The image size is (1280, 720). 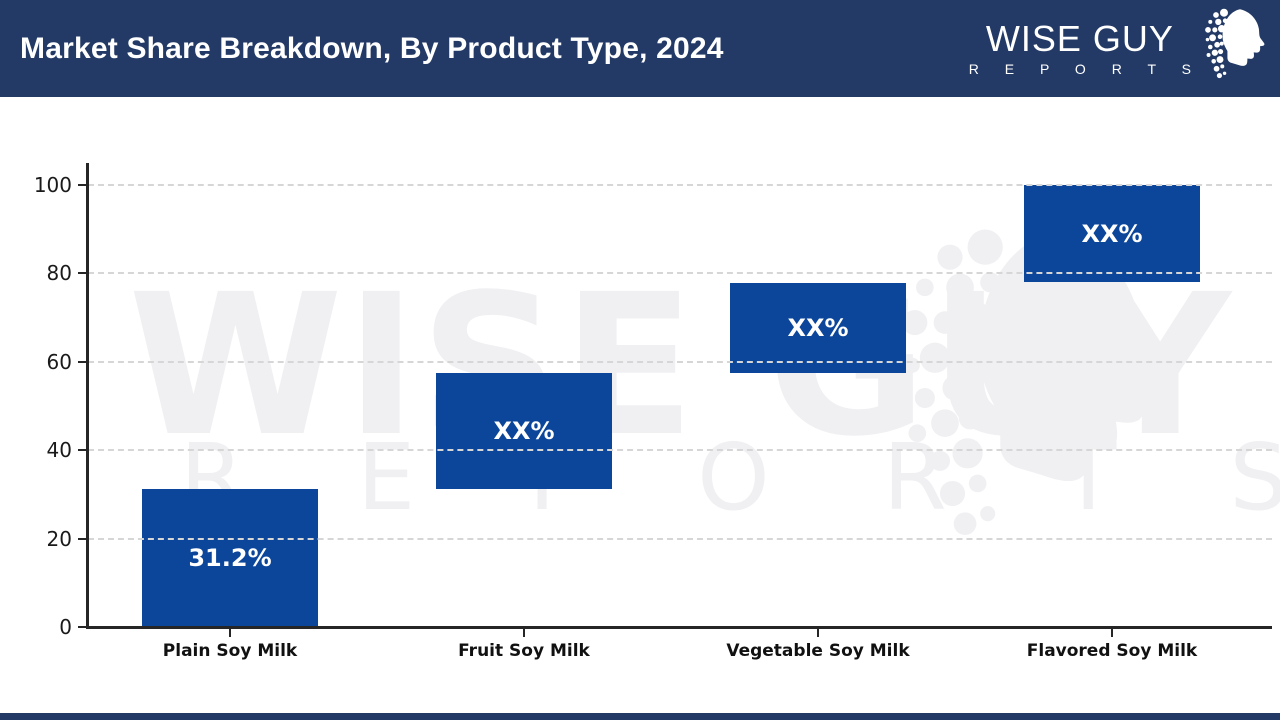 What do you see at coordinates (1032, 382) in the screenshot?
I see `watermark-head-icon` at bounding box center [1032, 382].